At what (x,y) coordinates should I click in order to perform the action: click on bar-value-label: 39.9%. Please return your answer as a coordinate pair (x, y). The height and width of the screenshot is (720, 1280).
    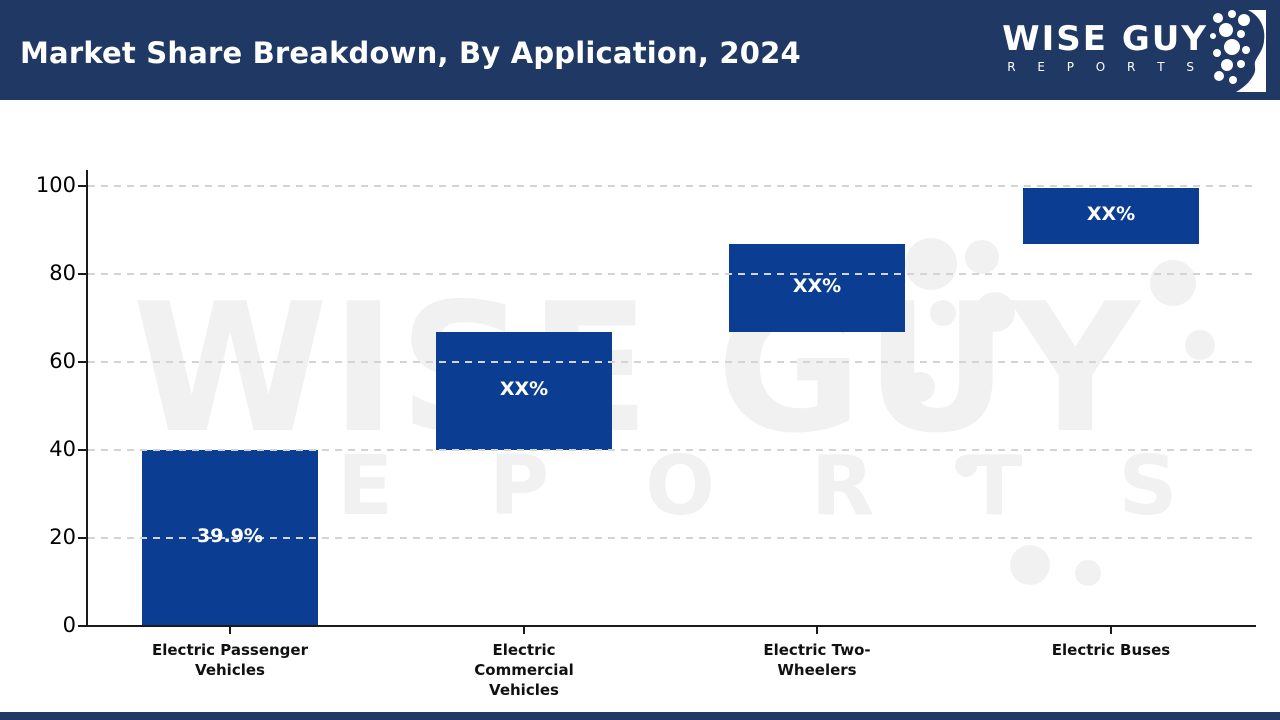
    Looking at the image, I should click on (230, 536).